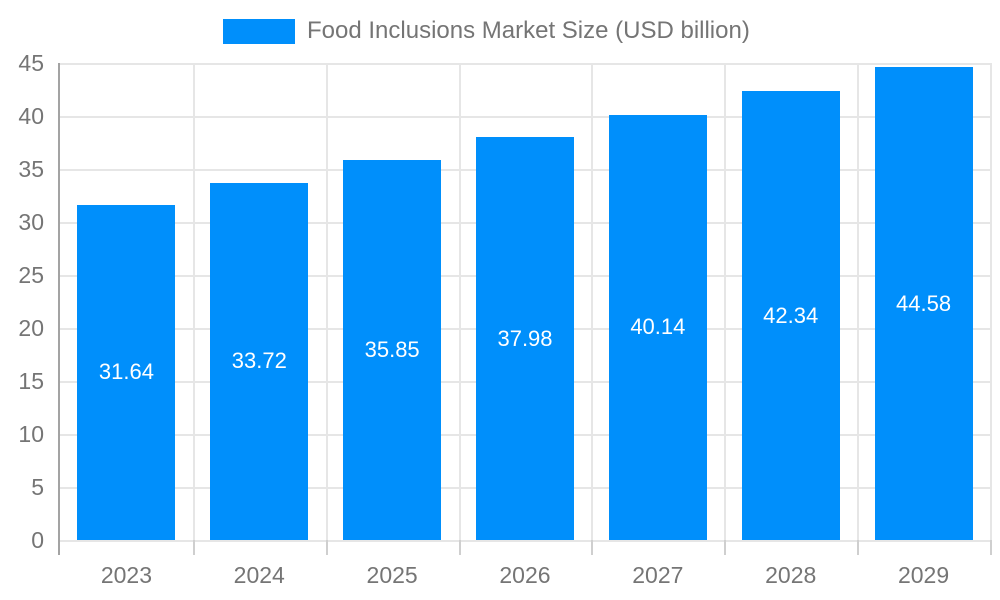 This screenshot has width=1000, height=600. Describe the element at coordinates (37, 540) in the screenshot. I see `y-axis-tick-label: 0` at that location.